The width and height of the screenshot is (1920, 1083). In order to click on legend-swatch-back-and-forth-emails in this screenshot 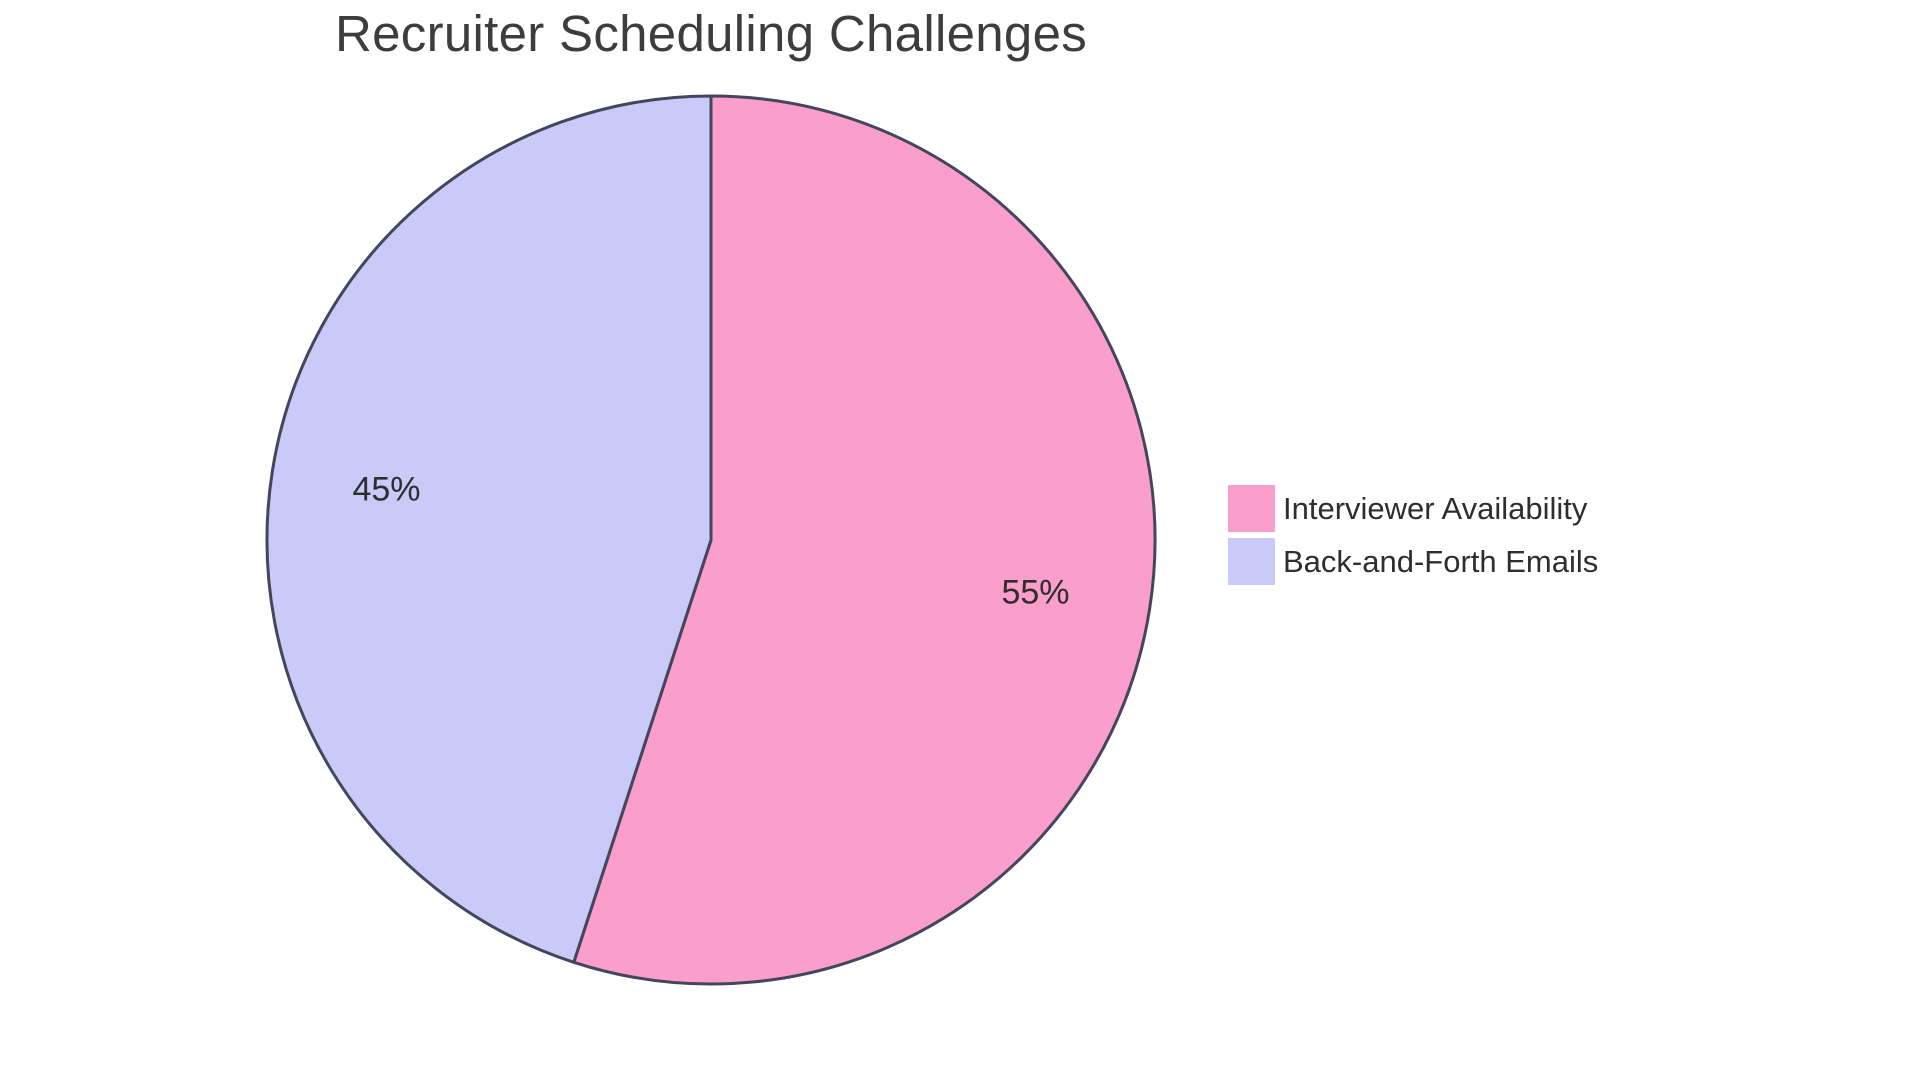, I will do `click(1251, 561)`.